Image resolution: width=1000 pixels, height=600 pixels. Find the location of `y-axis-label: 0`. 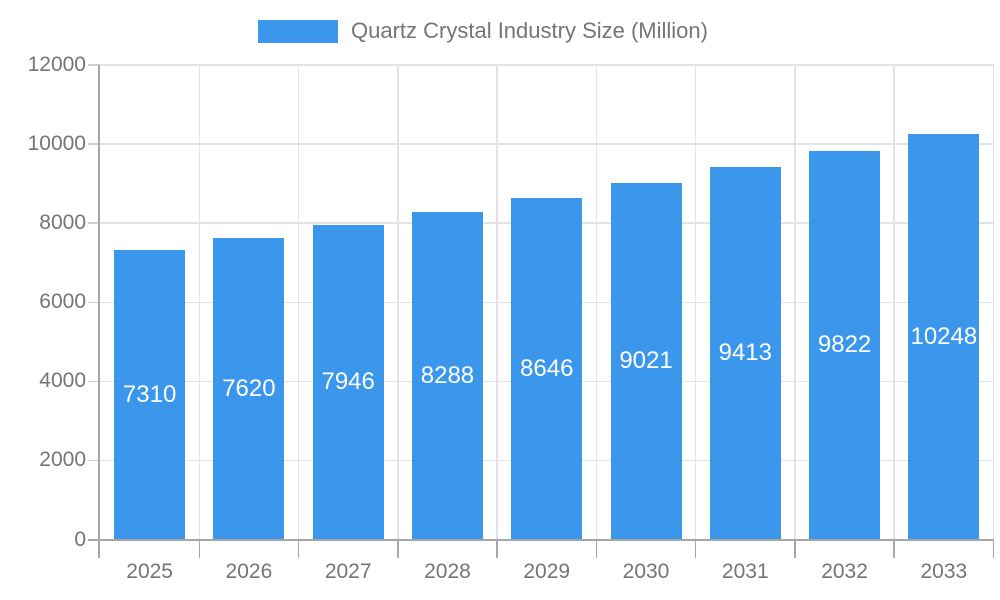

y-axis-label: 0 is located at coordinates (80, 539).